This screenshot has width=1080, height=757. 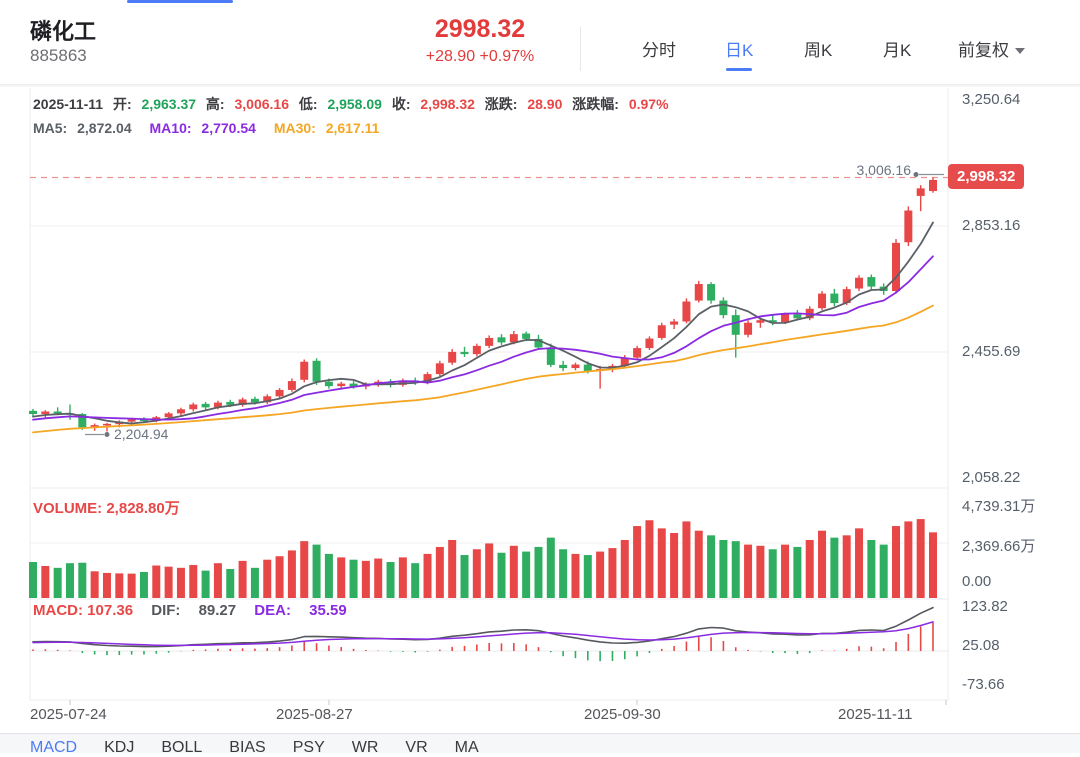 What do you see at coordinates (416, 747) in the screenshot?
I see `indicator-tab-vr: VR` at bounding box center [416, 747].